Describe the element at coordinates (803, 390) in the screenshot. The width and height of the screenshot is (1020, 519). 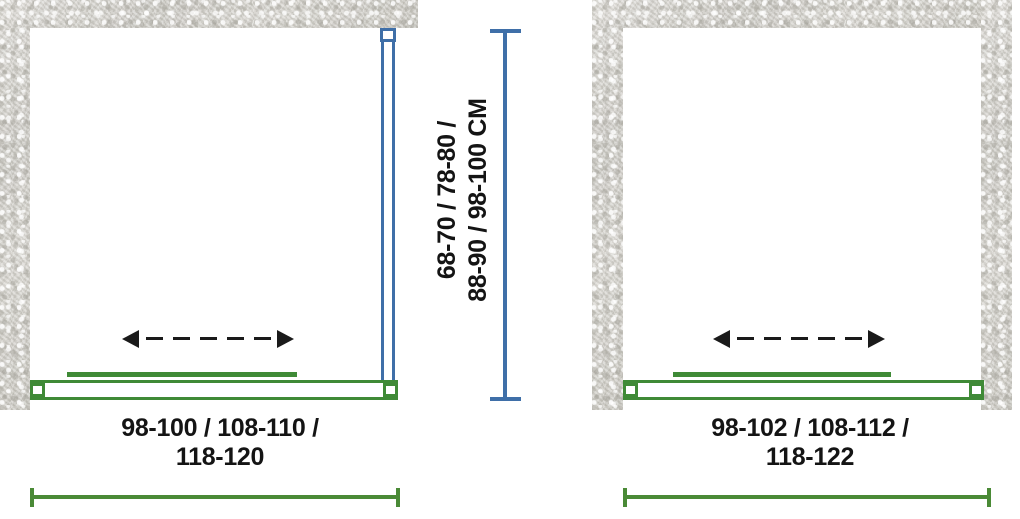
I see `niche-bottom-track-rail` at that location.